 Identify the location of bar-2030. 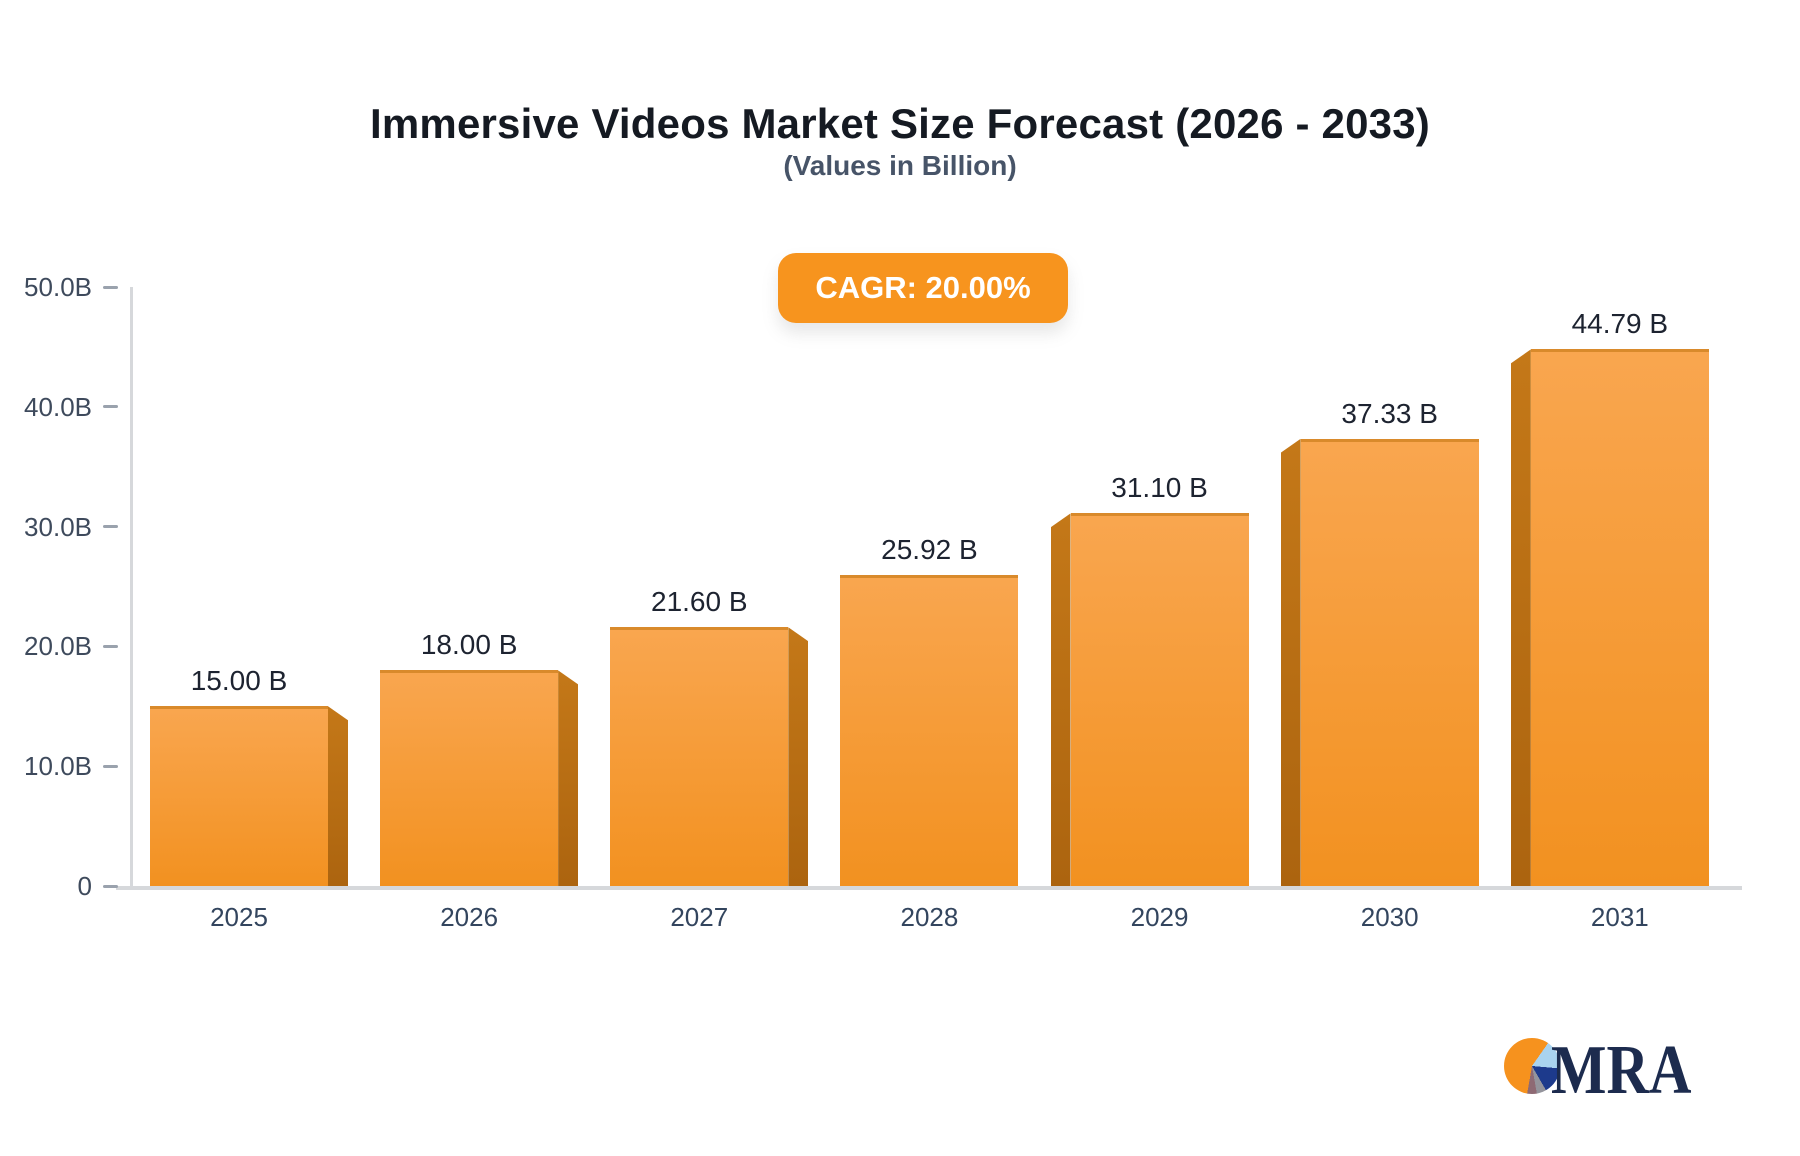
(1389, 662).